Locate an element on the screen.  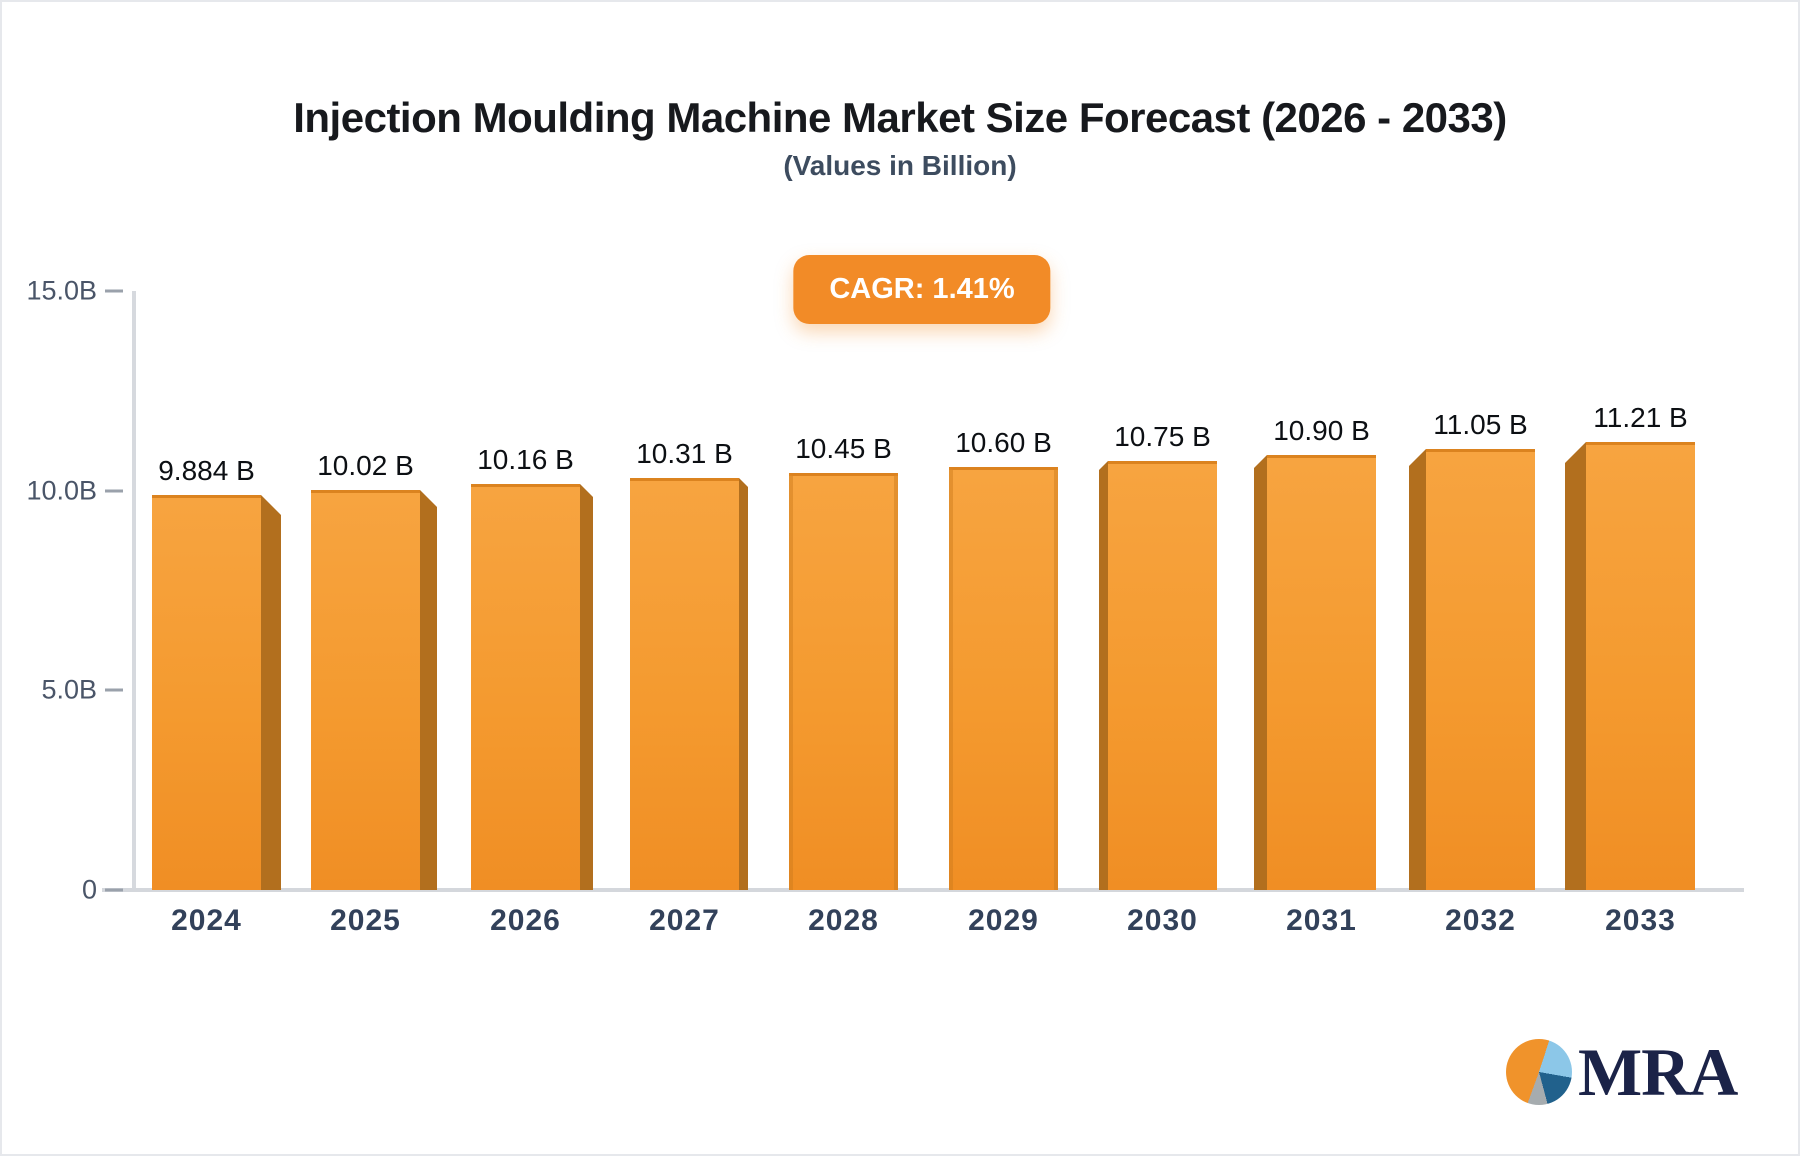
bar: 10.02 B is located at coordinates (374, 670).